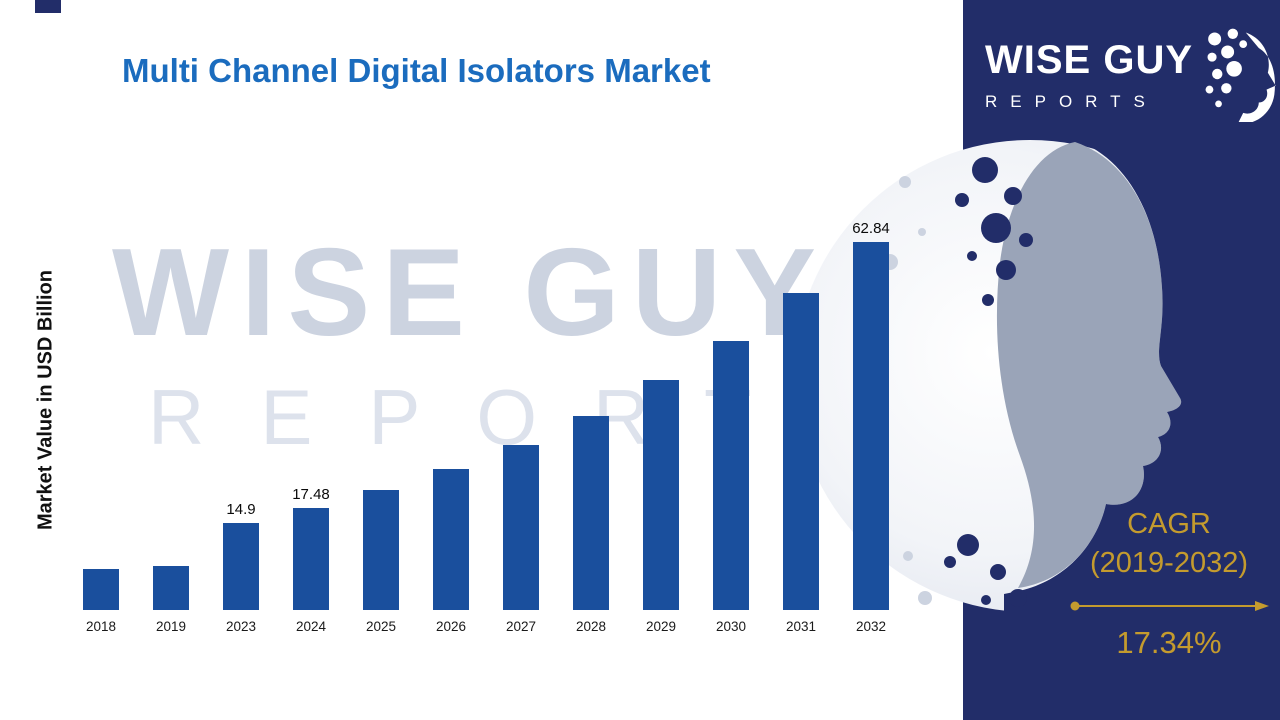  What do you see at coordinates (311, 559) in the screenshot?
I see `bar-2024` at bounding box center [311, 559].